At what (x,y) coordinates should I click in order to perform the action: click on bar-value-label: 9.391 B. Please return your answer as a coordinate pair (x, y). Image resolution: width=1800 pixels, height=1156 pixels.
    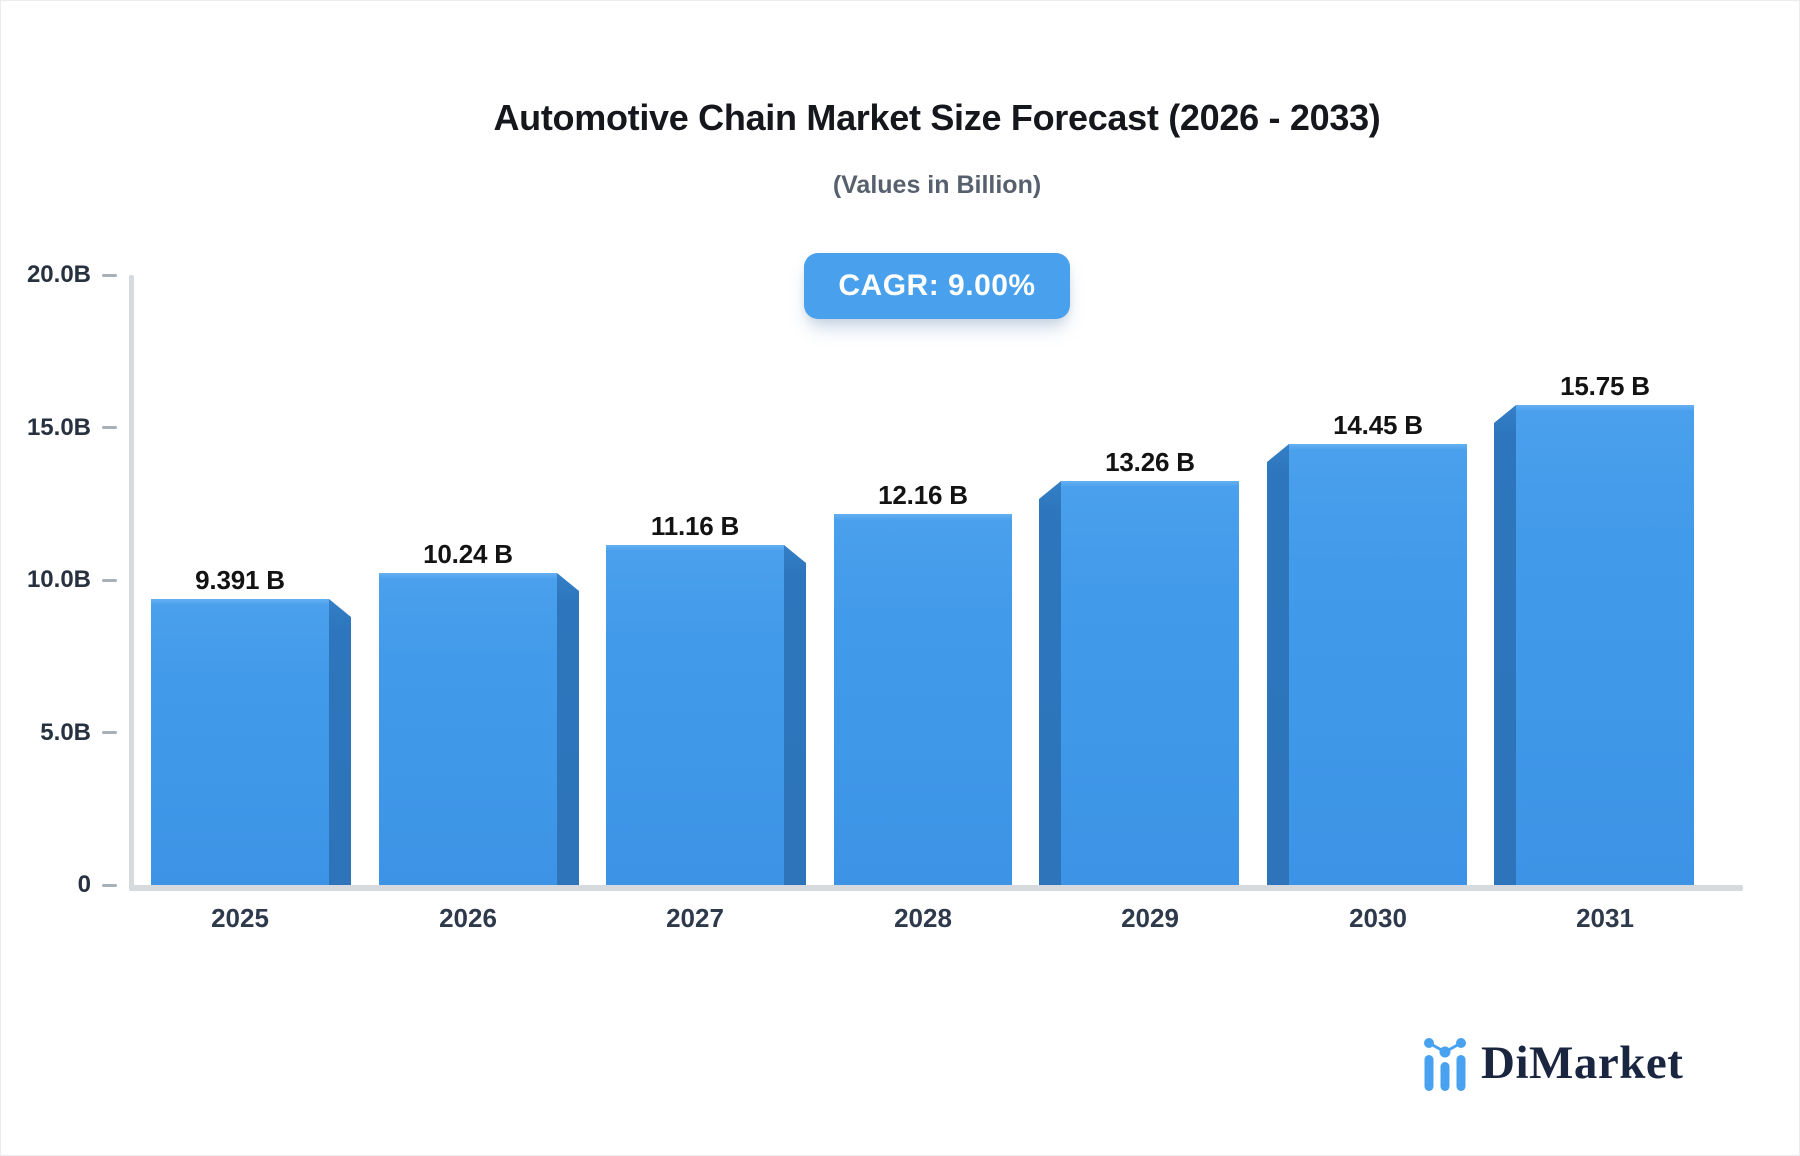
    Looking at the image, I should click on (240, 580).